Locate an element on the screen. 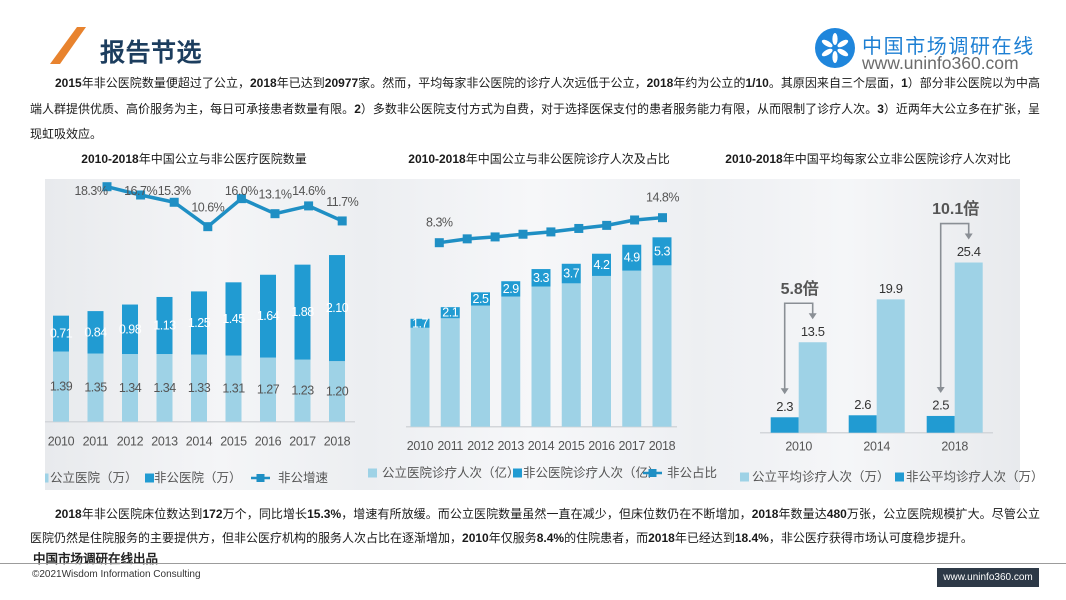 This screenshot has width=1066, height=600. data-label-public-2018: 1.20 is located at coordinates (337, 391).